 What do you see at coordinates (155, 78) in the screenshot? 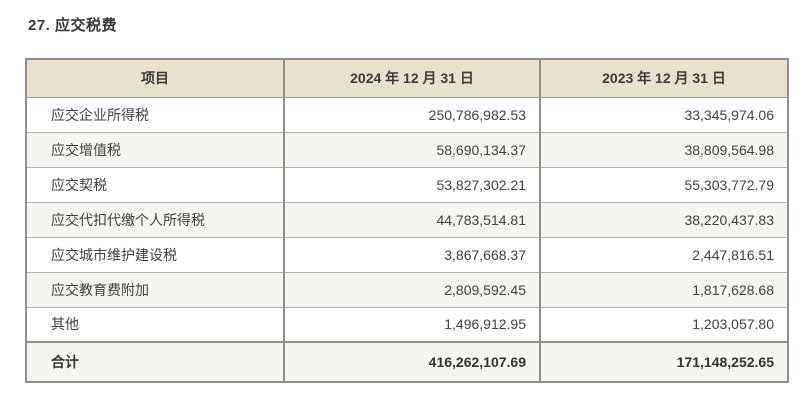
I see `column-header-item: 项目` at bounding box center [155, 78].